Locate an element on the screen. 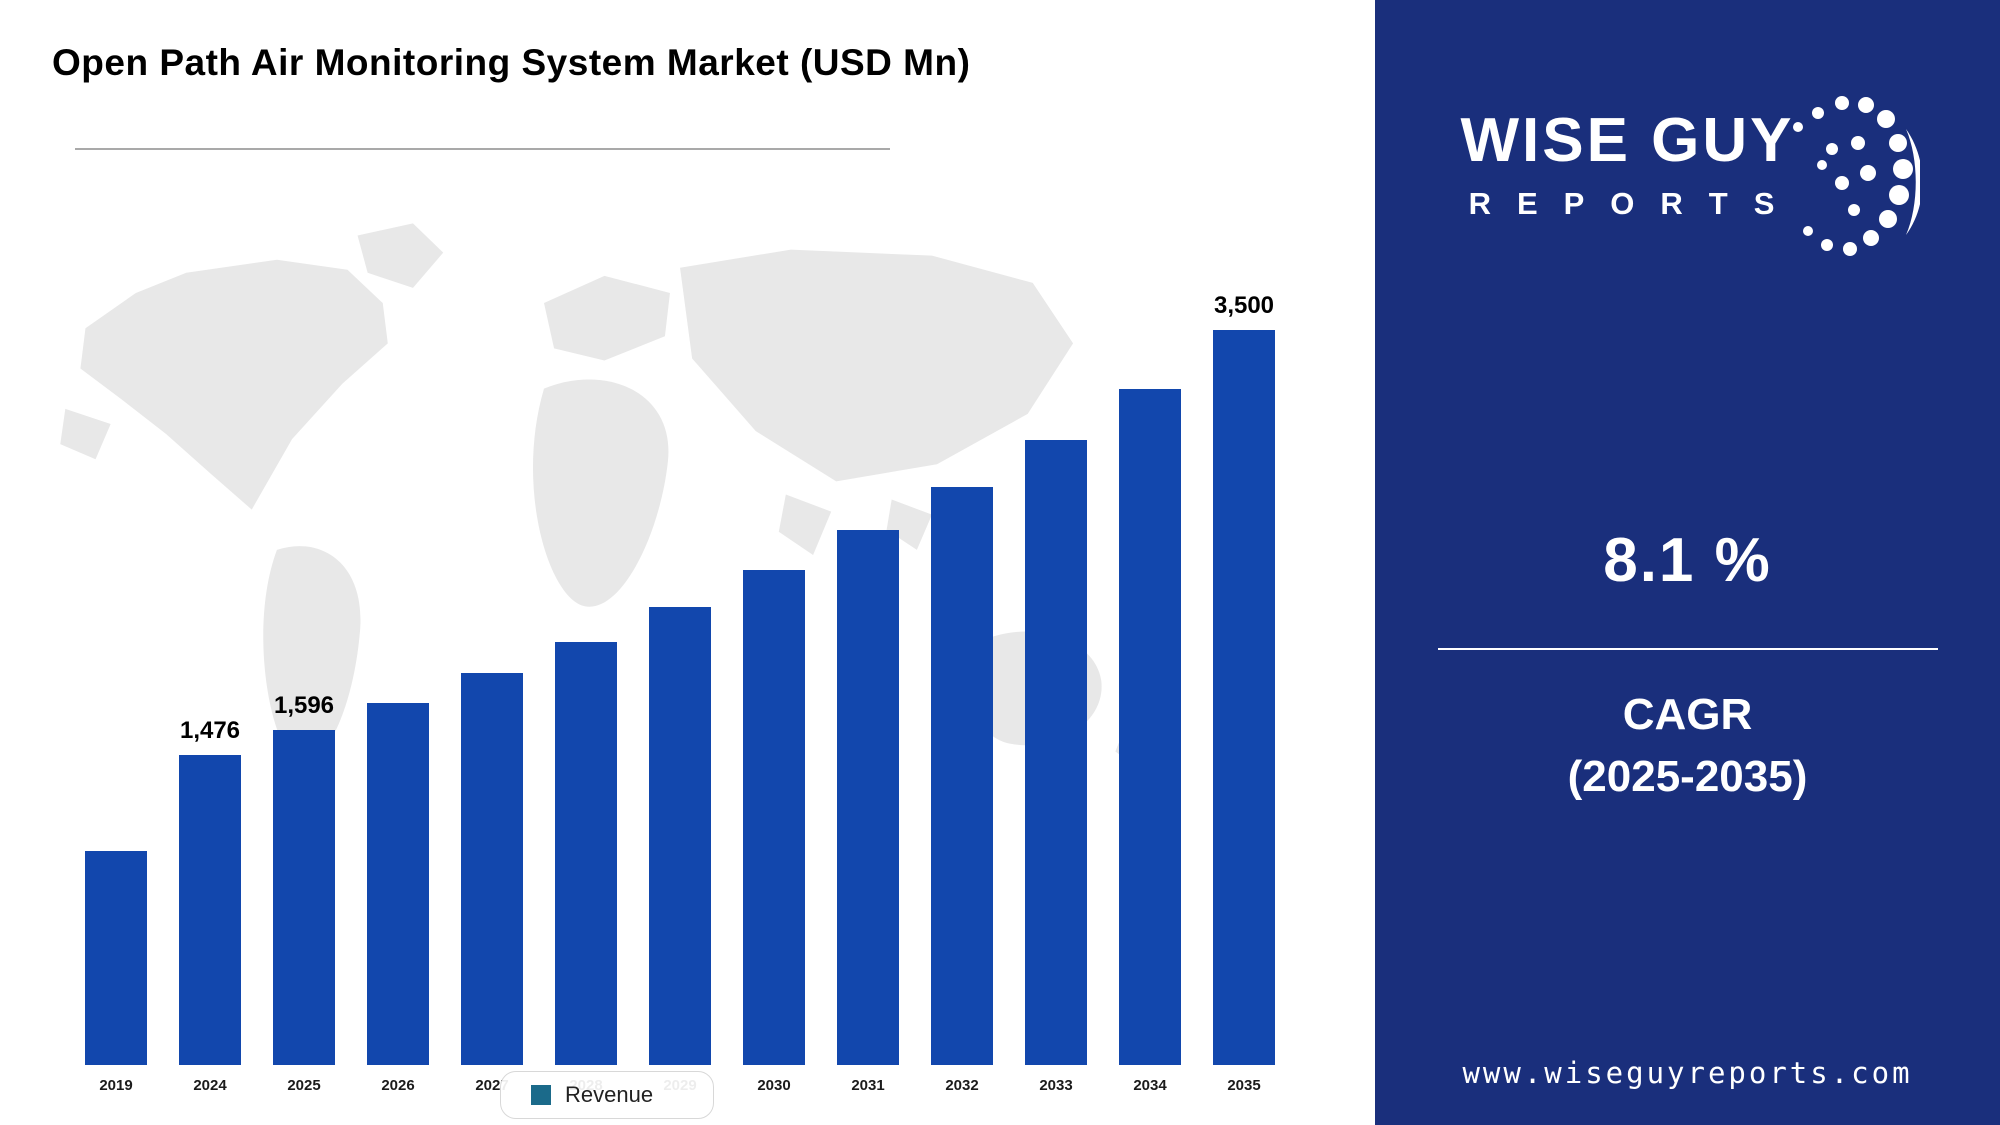 The image size is (2000, 1125). x-axis-tick-label: 2024 is located at coordinates (210, 1085).